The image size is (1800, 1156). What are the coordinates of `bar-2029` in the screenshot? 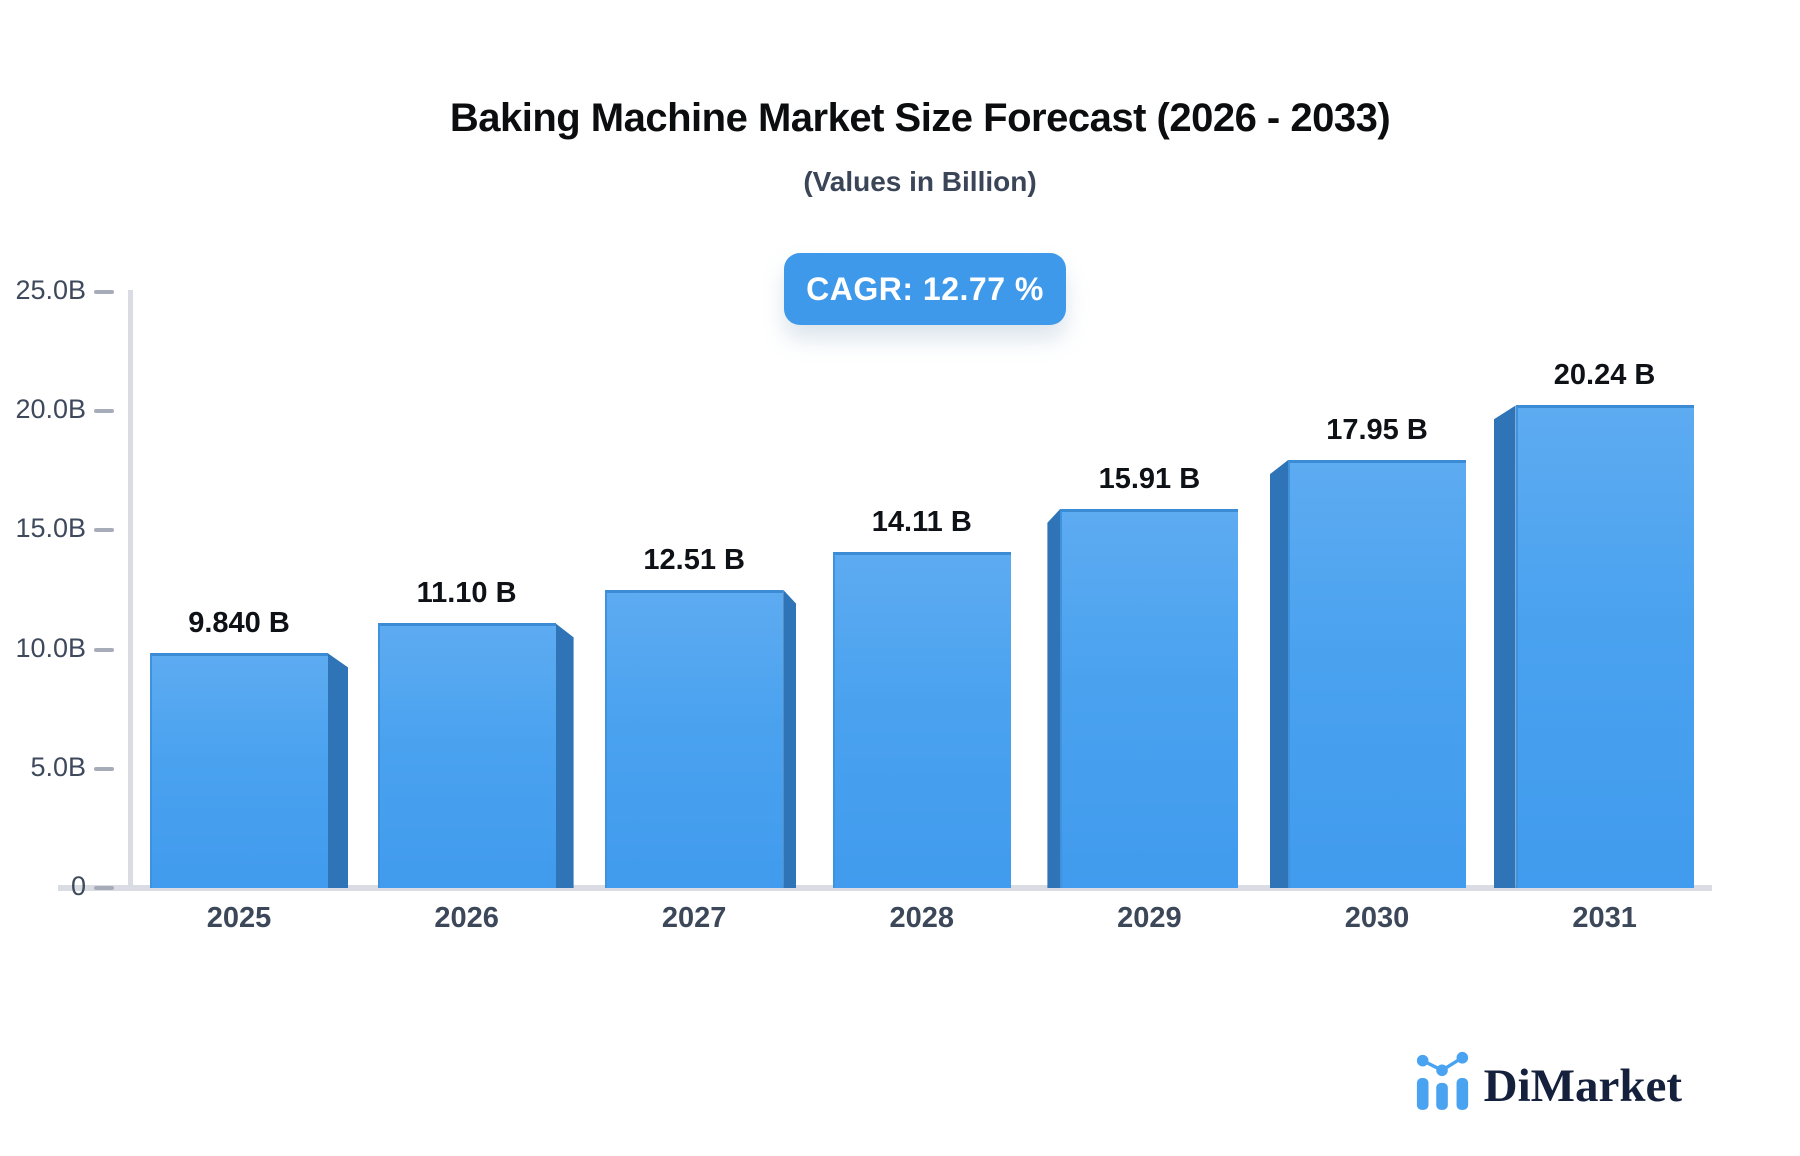 It's located at (1143, 698).